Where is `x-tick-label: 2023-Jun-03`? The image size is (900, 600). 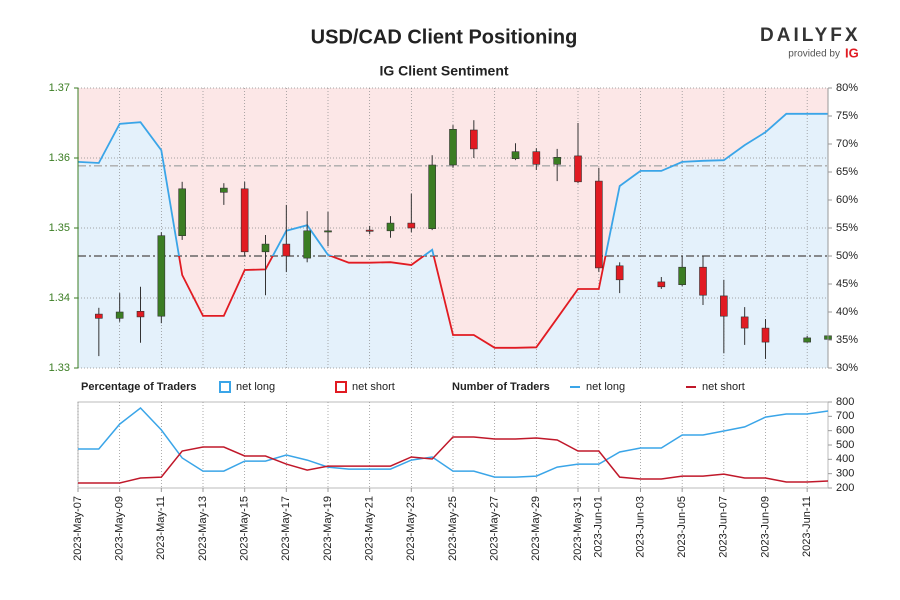
x-tick-label: 2023-Jun-03 is located at coordinates (640, 527).